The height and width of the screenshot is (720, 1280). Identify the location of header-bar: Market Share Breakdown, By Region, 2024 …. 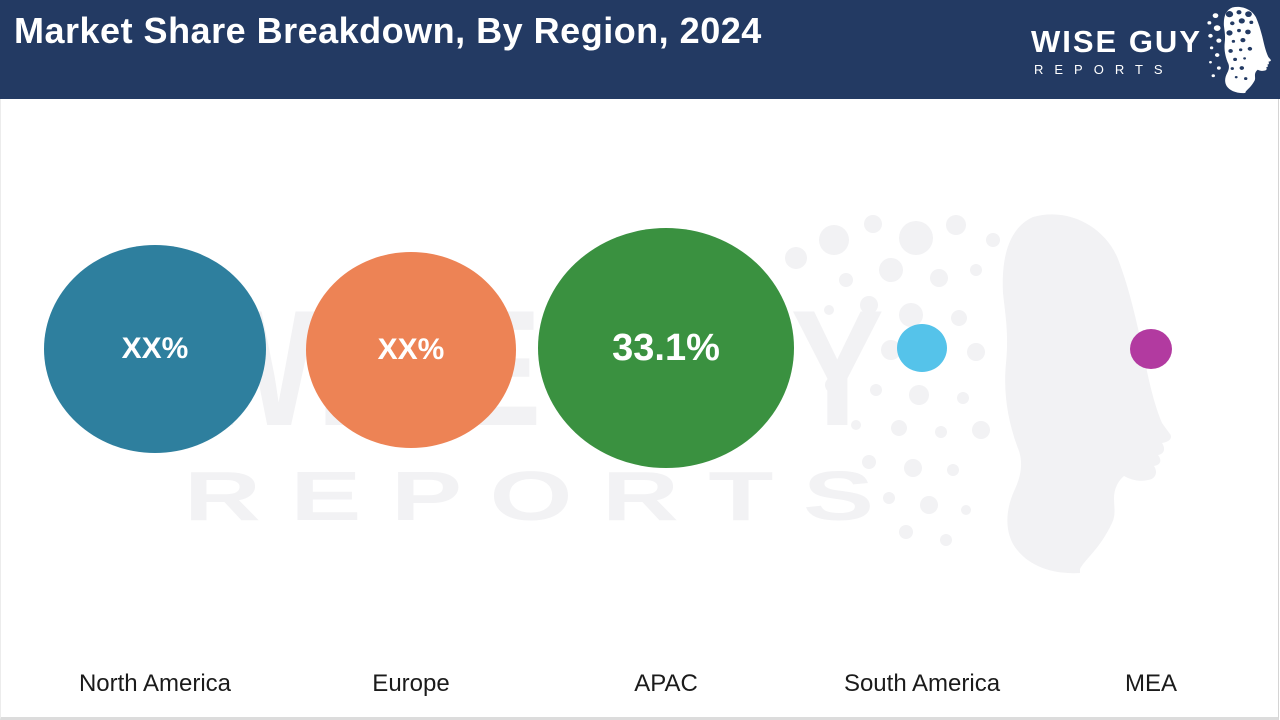
(640, 49).